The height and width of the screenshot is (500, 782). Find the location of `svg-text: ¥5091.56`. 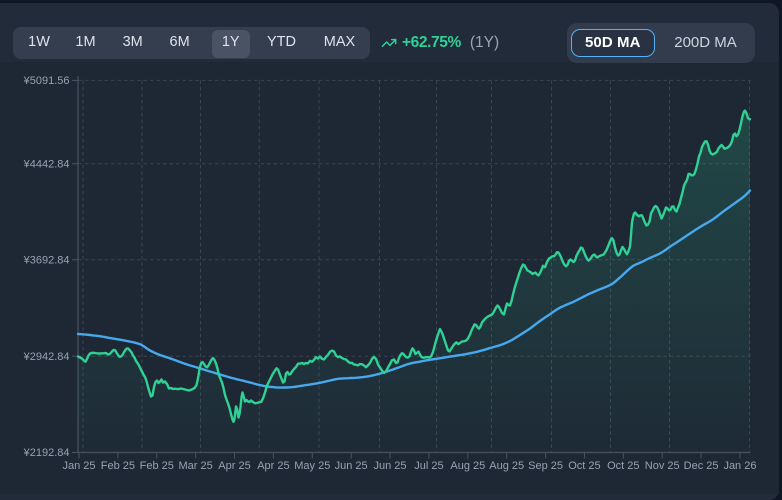

svg-text: ¥5091.56 is located at coordinates (46, 81).